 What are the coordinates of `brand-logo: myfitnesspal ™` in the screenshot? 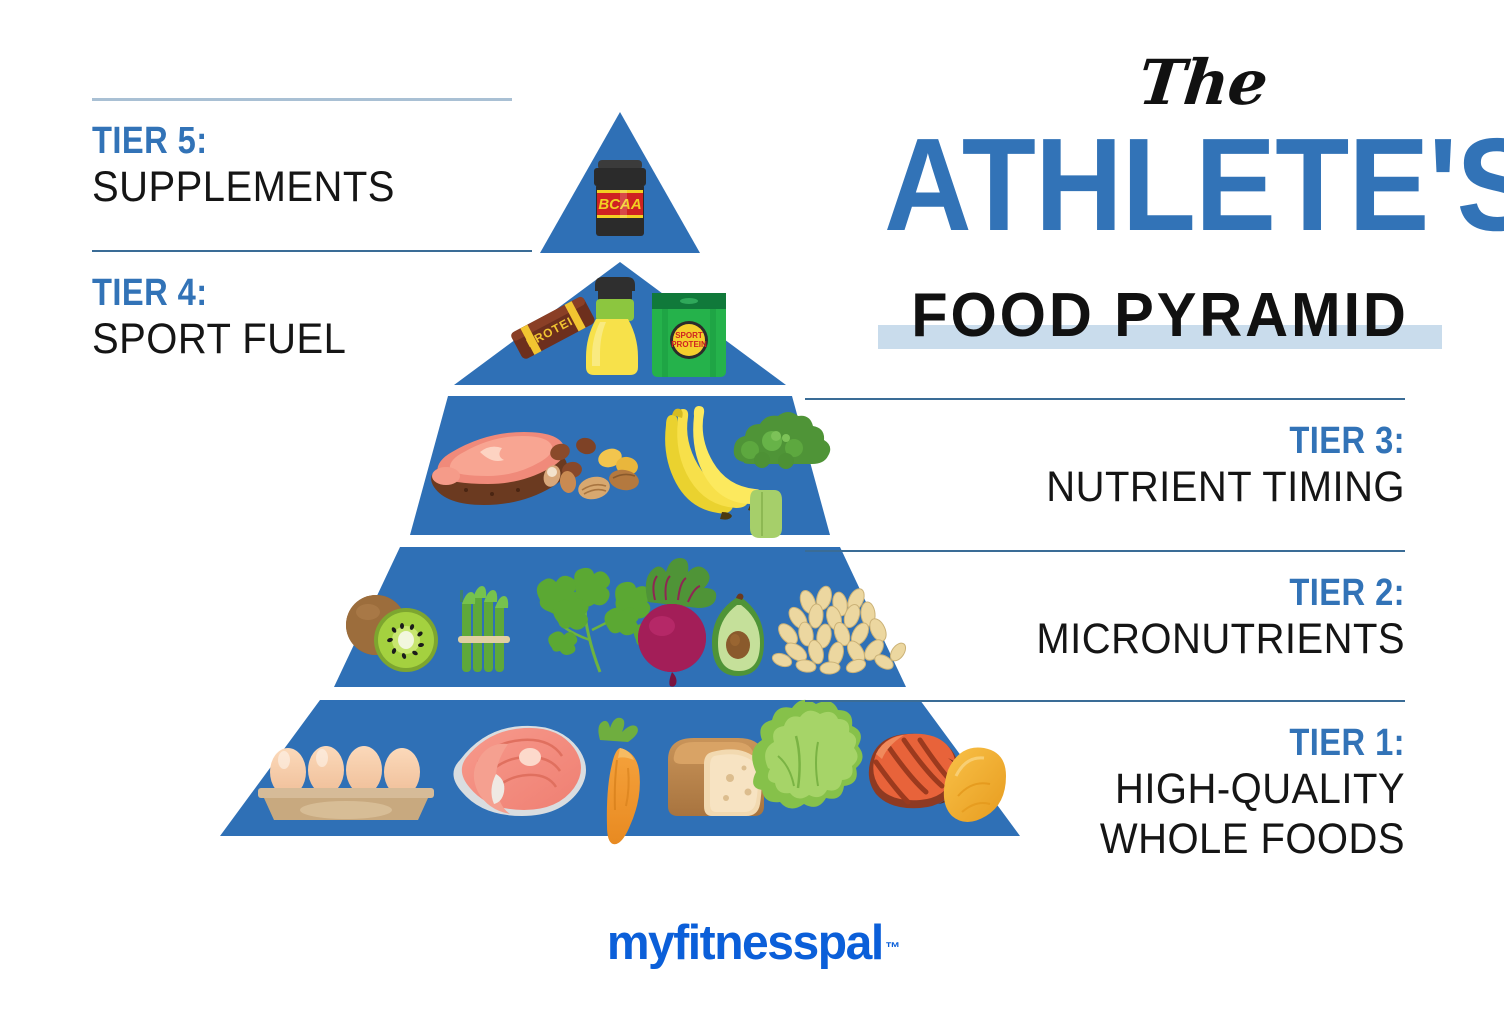 It's located at (752, 943).